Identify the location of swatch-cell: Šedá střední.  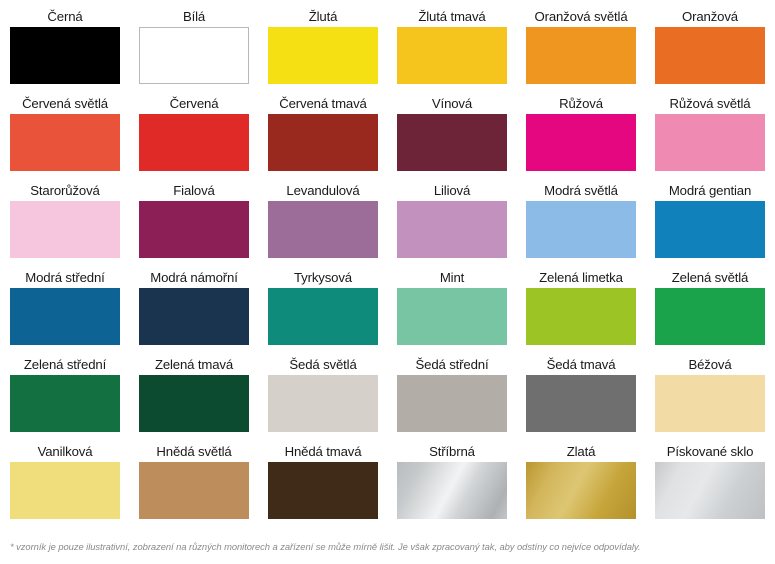
(452, 393).